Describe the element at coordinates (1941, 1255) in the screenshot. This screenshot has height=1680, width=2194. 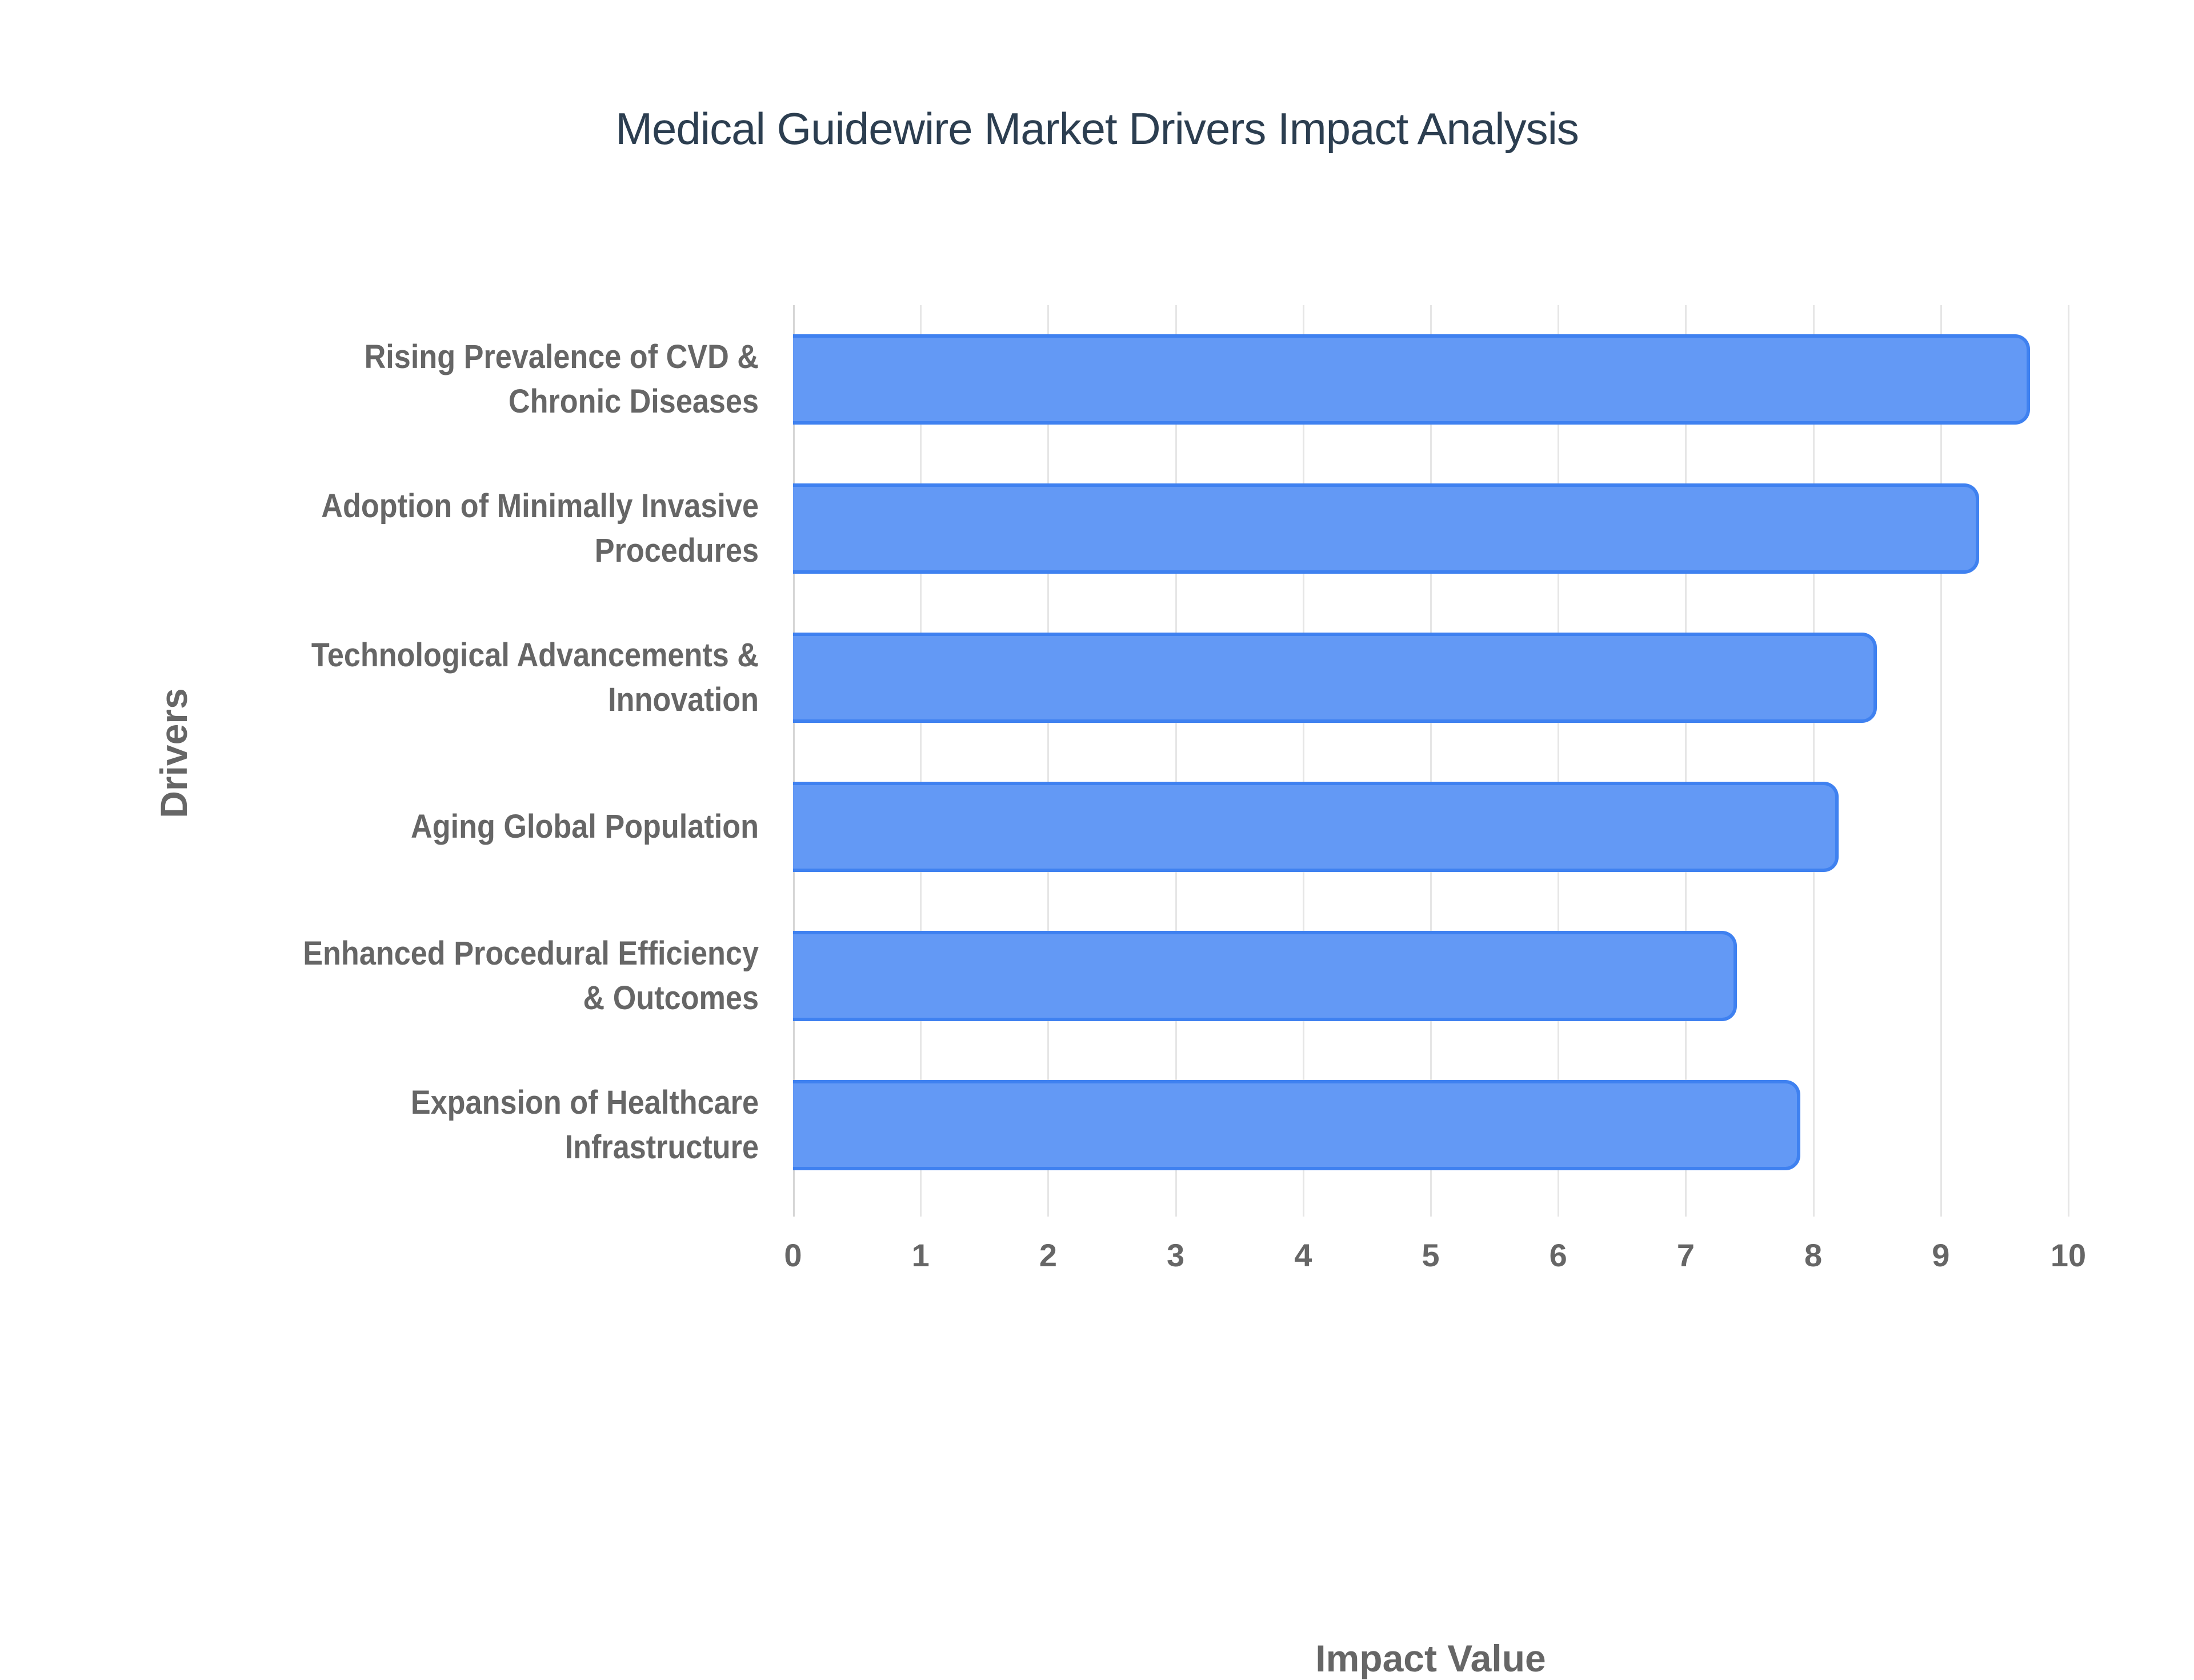
I see `x-tick-label: 9` at that location.